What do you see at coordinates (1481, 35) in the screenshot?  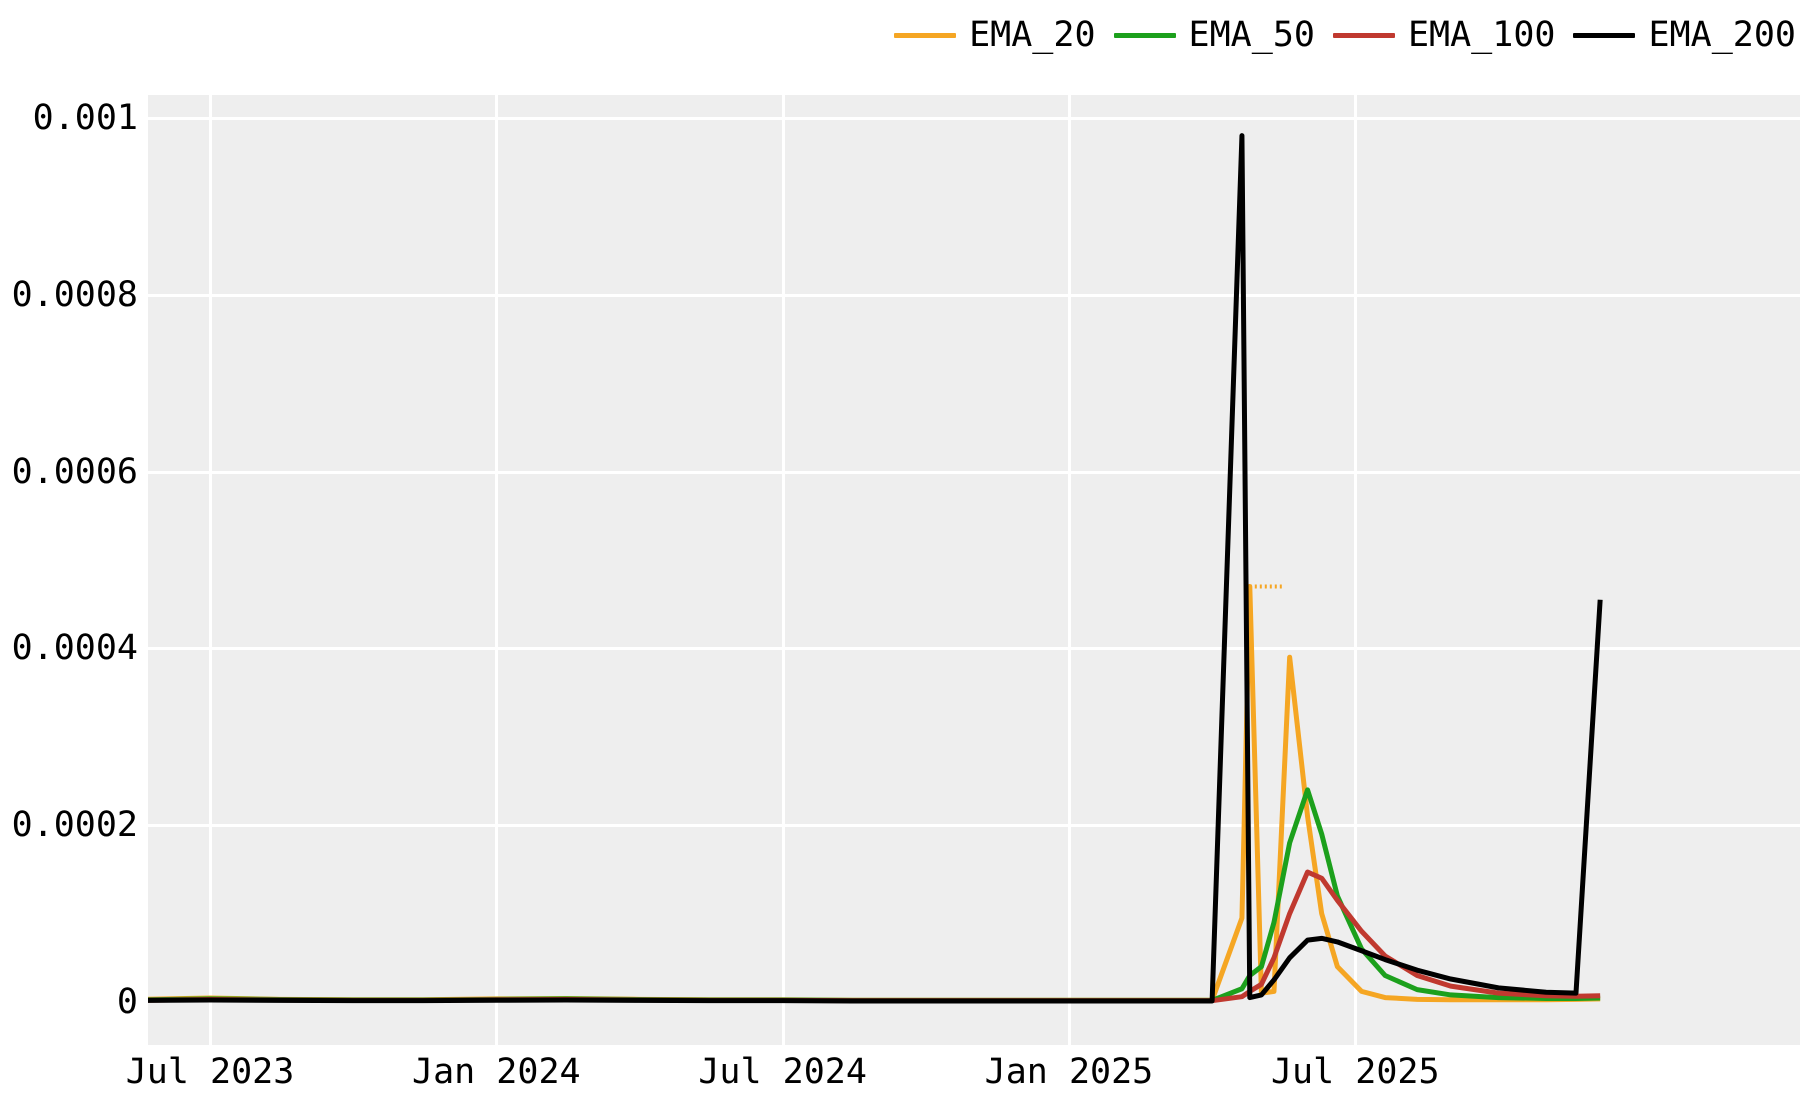 I see `legend-label: EMA_100` at bounding box center [1481, 35].